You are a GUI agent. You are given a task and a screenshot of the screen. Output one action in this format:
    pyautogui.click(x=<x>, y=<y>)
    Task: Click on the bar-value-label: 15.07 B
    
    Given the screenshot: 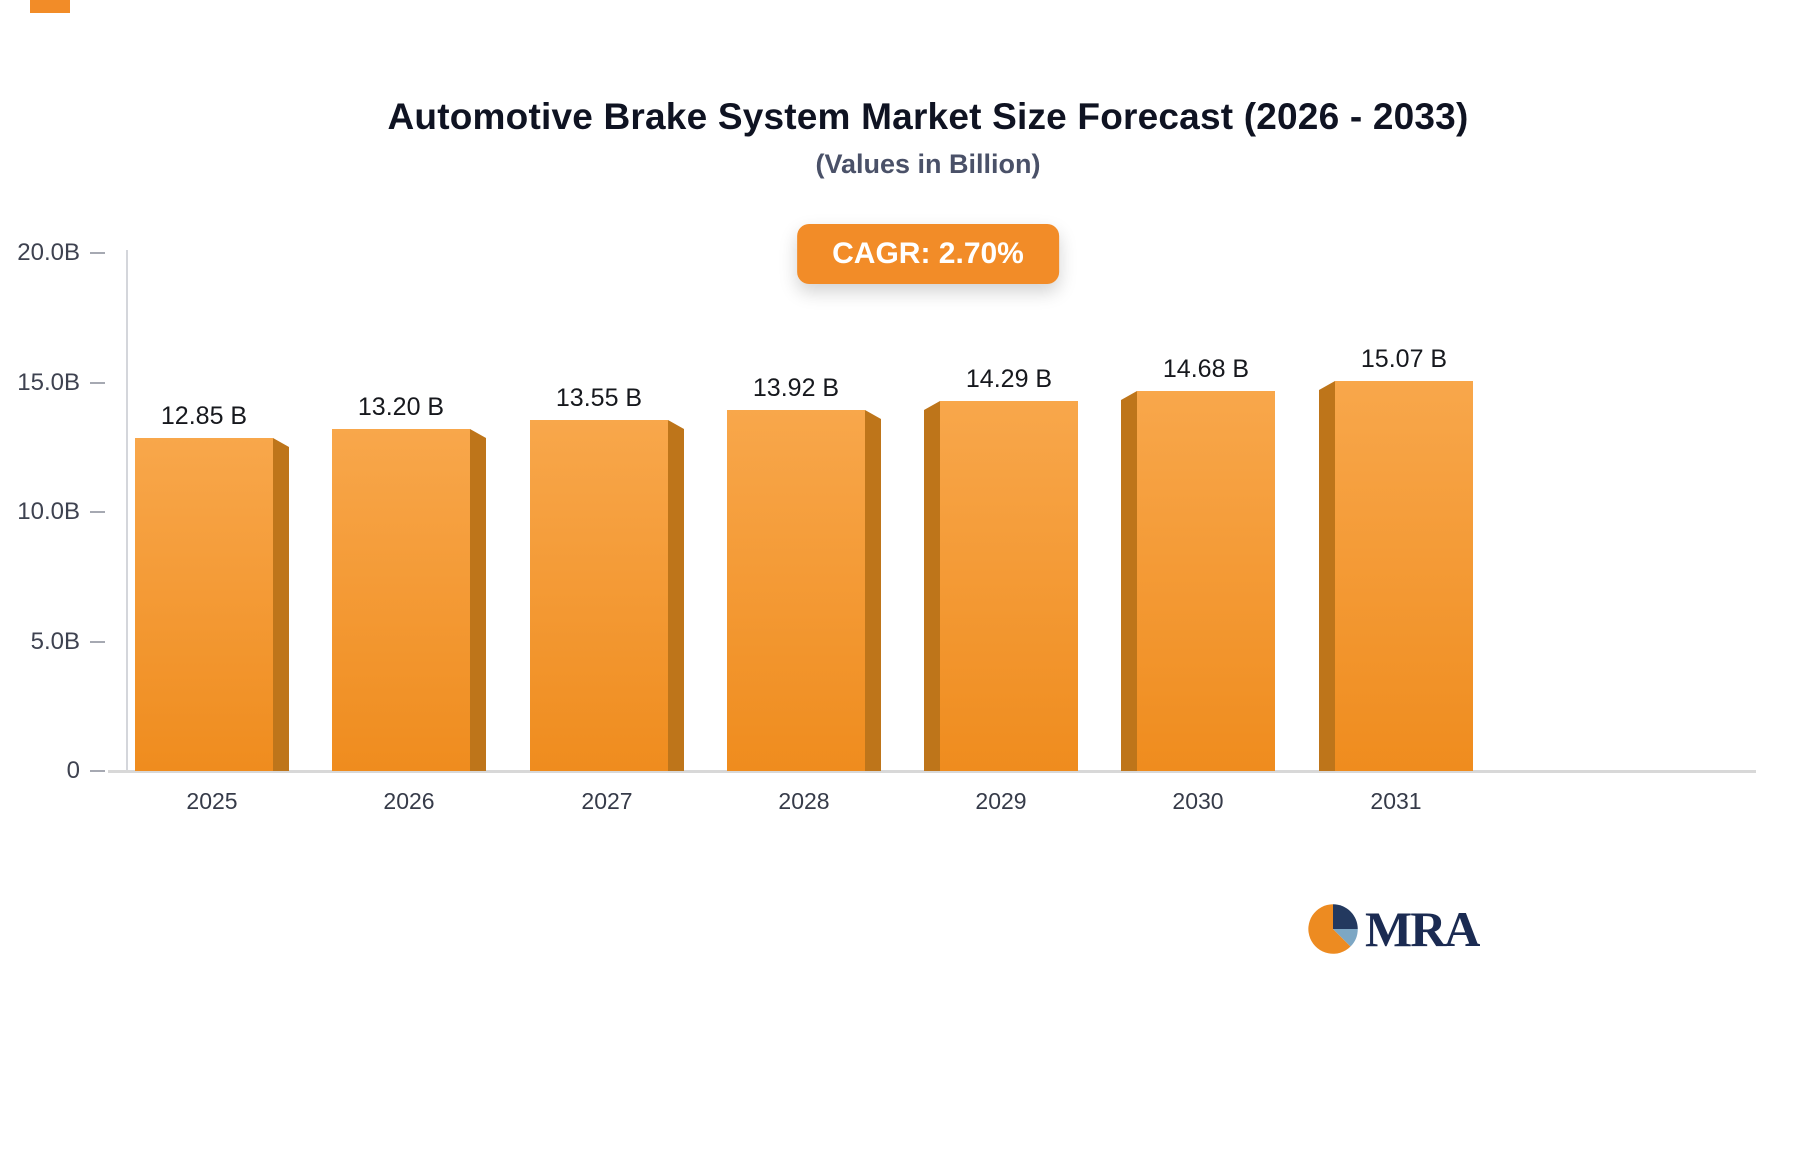 What is the action you would take?
    pyautogui.click(x=1404, y=359)
    